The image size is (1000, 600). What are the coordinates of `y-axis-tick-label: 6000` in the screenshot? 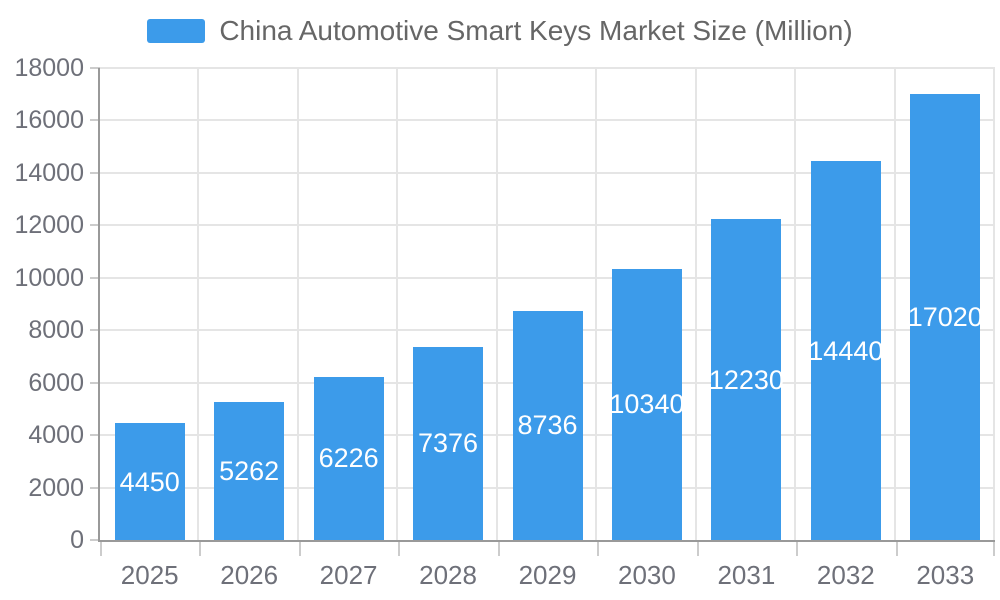 It's located at (56, 382).